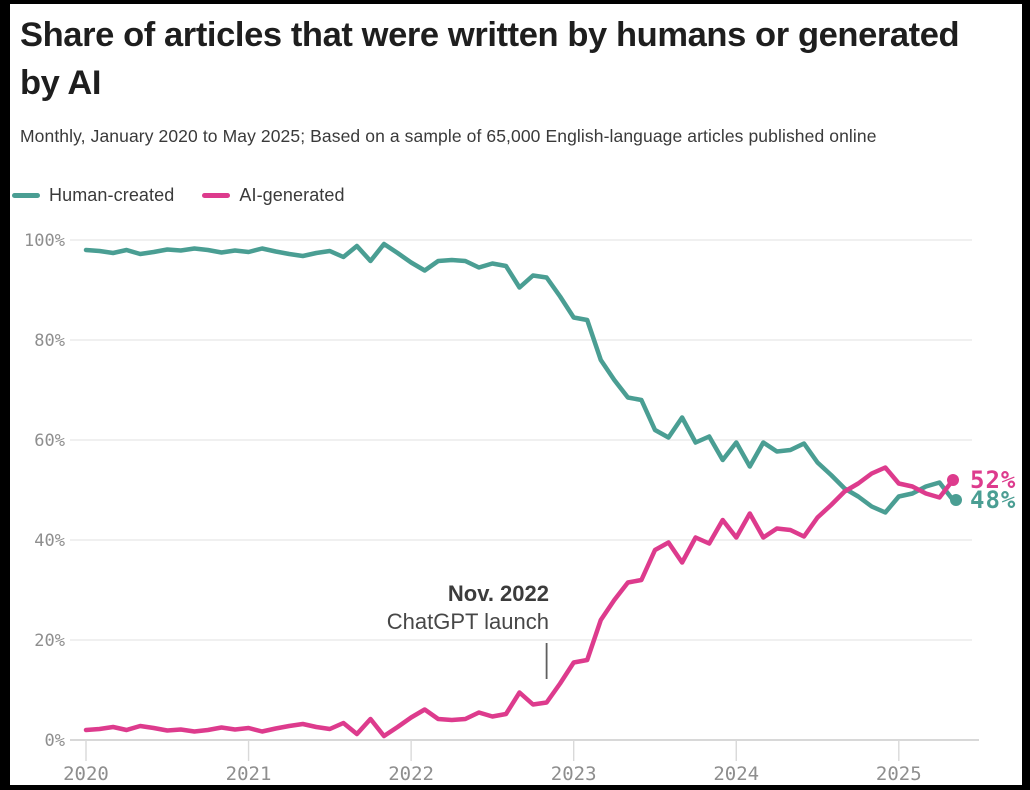 The height and width of the screenshot is (790, 1030). I want to click on legend: Human-created AI-generated, so click(178, 195).